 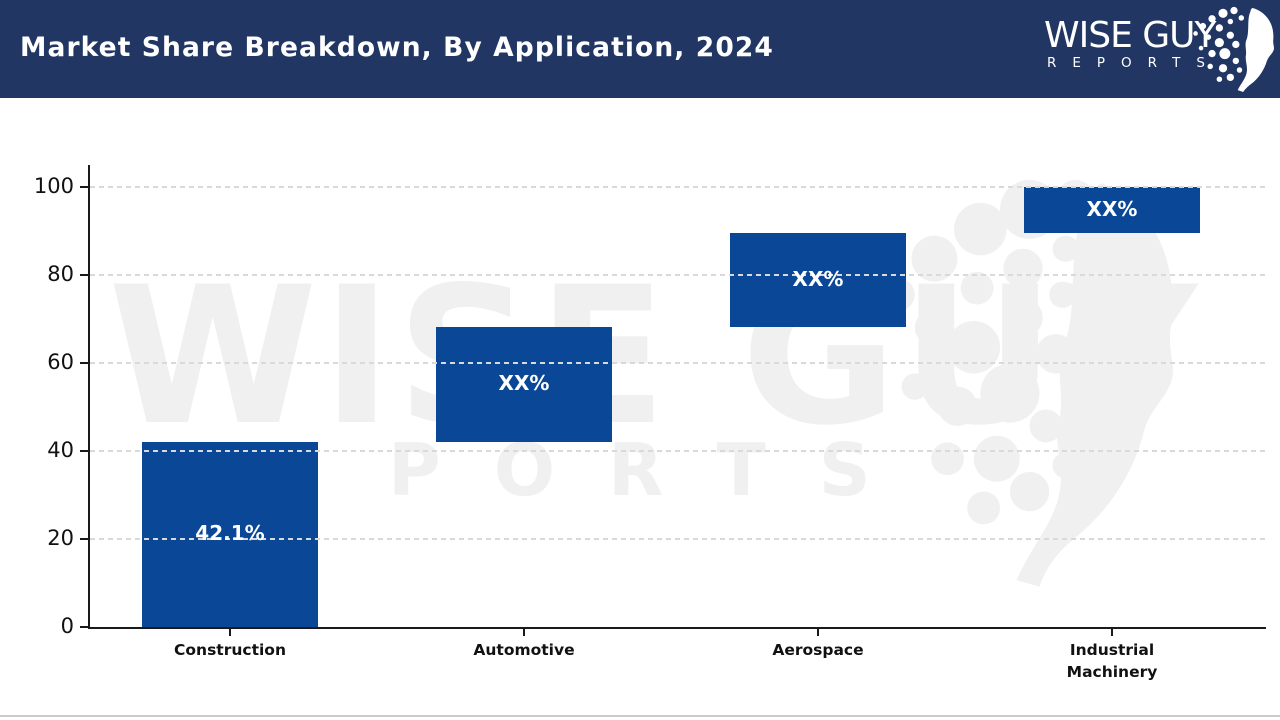 I want to click on y-tick-label: 60, so click(x=60, y=362).